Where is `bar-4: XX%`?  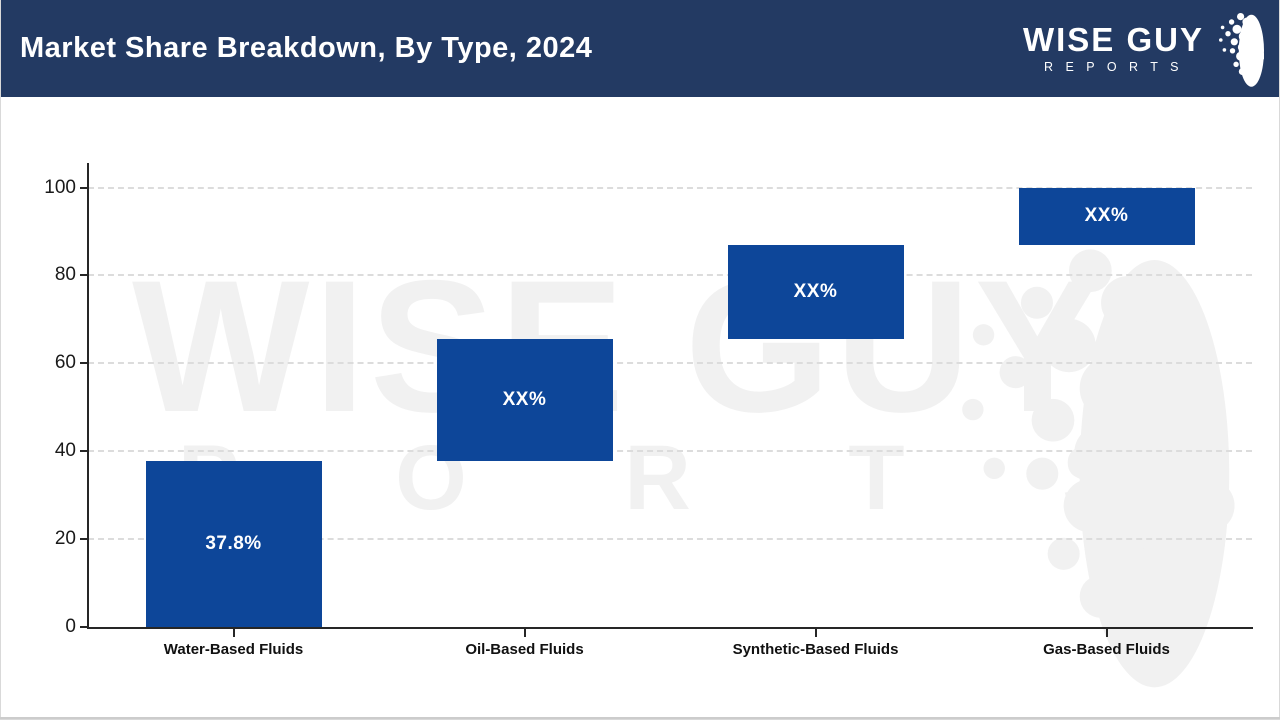 bar-4: XX% is located at coordinates (1106, 216).